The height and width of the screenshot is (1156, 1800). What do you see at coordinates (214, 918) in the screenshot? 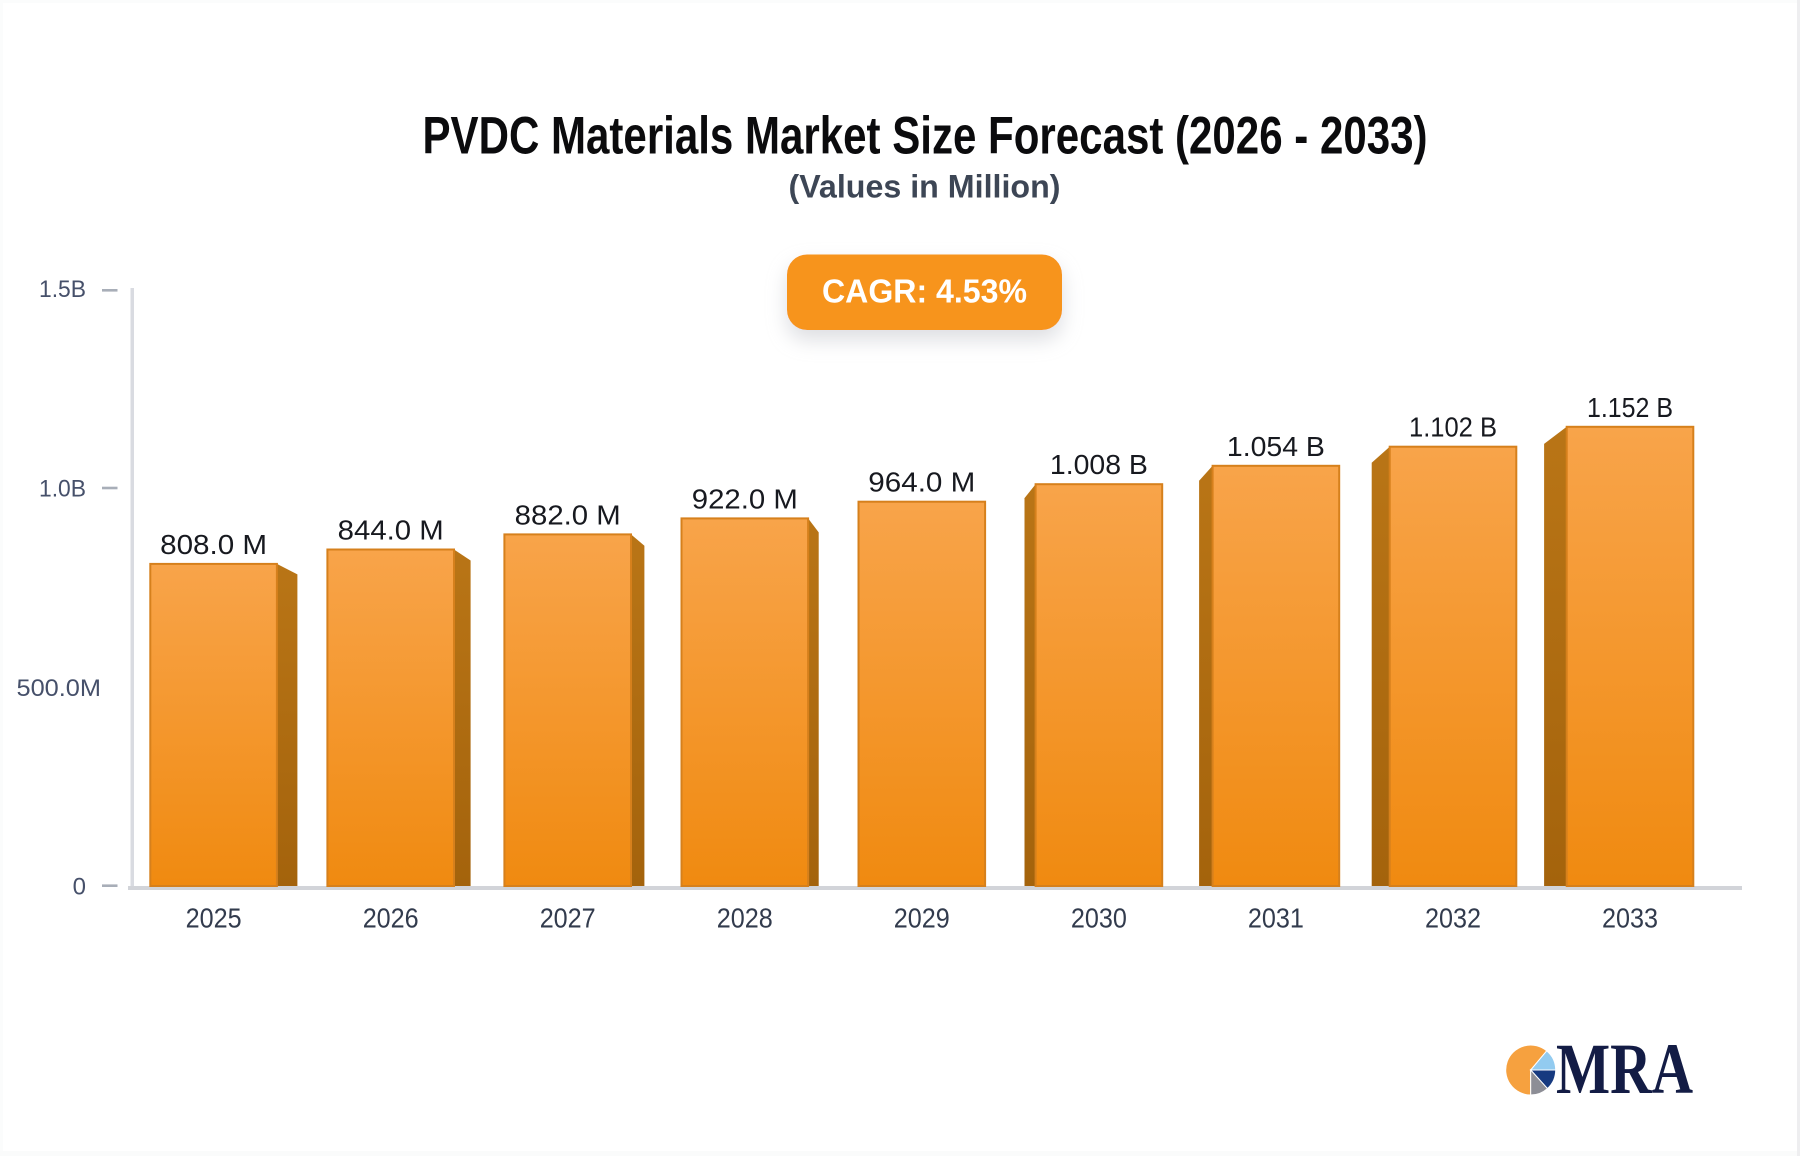
I see `svg-text: 2025` at bounding box center [214, 918].